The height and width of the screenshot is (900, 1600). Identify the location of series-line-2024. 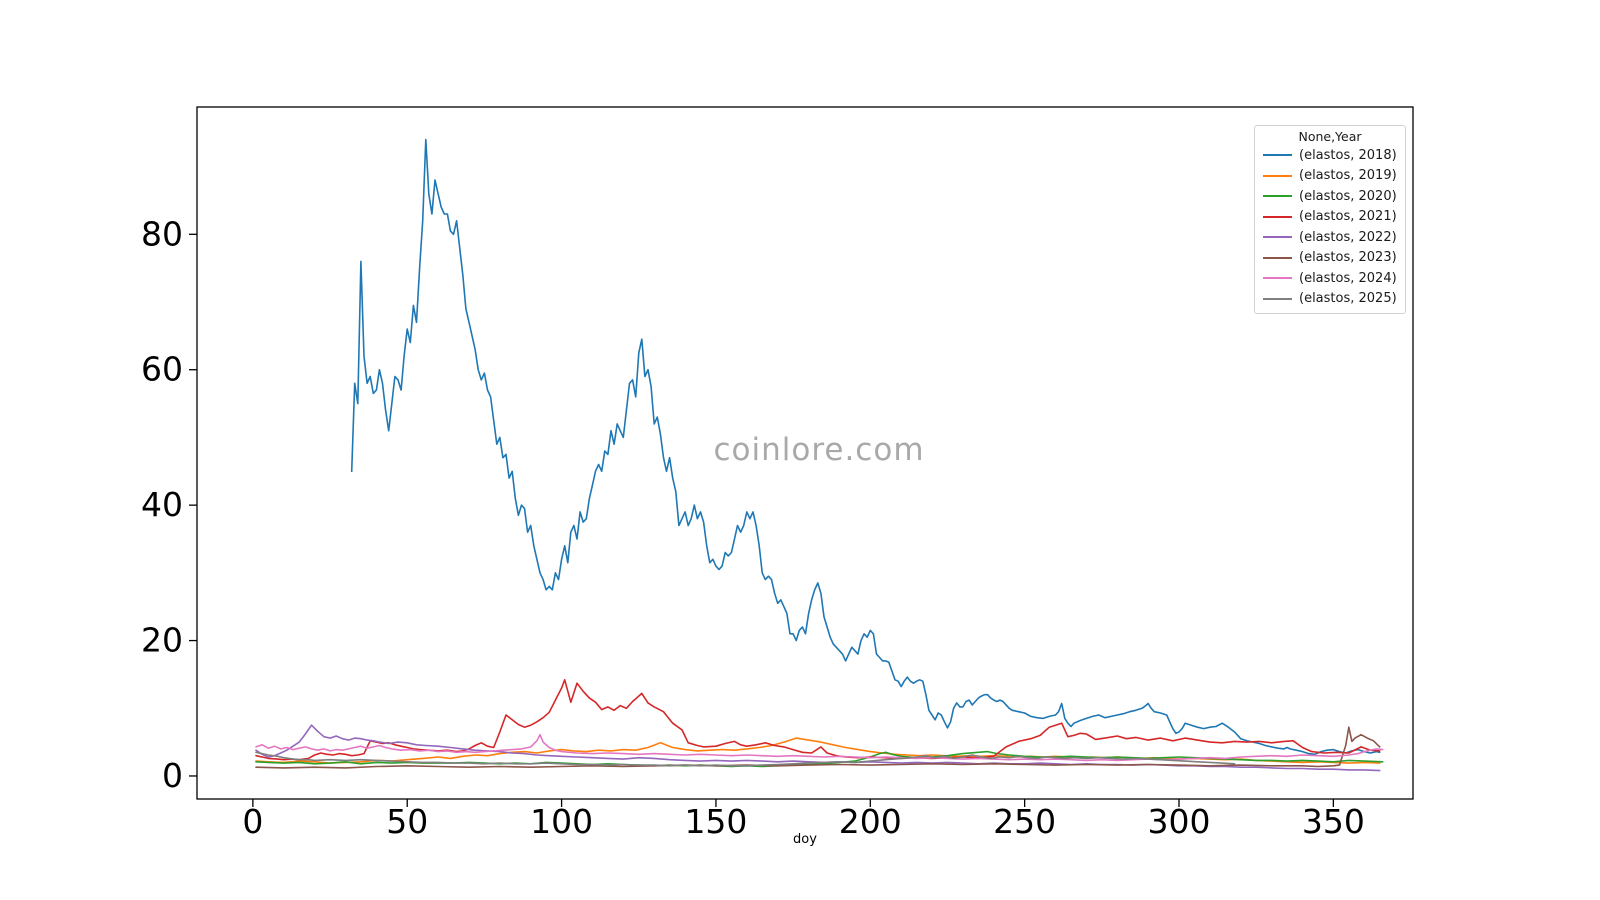
(819, 747).